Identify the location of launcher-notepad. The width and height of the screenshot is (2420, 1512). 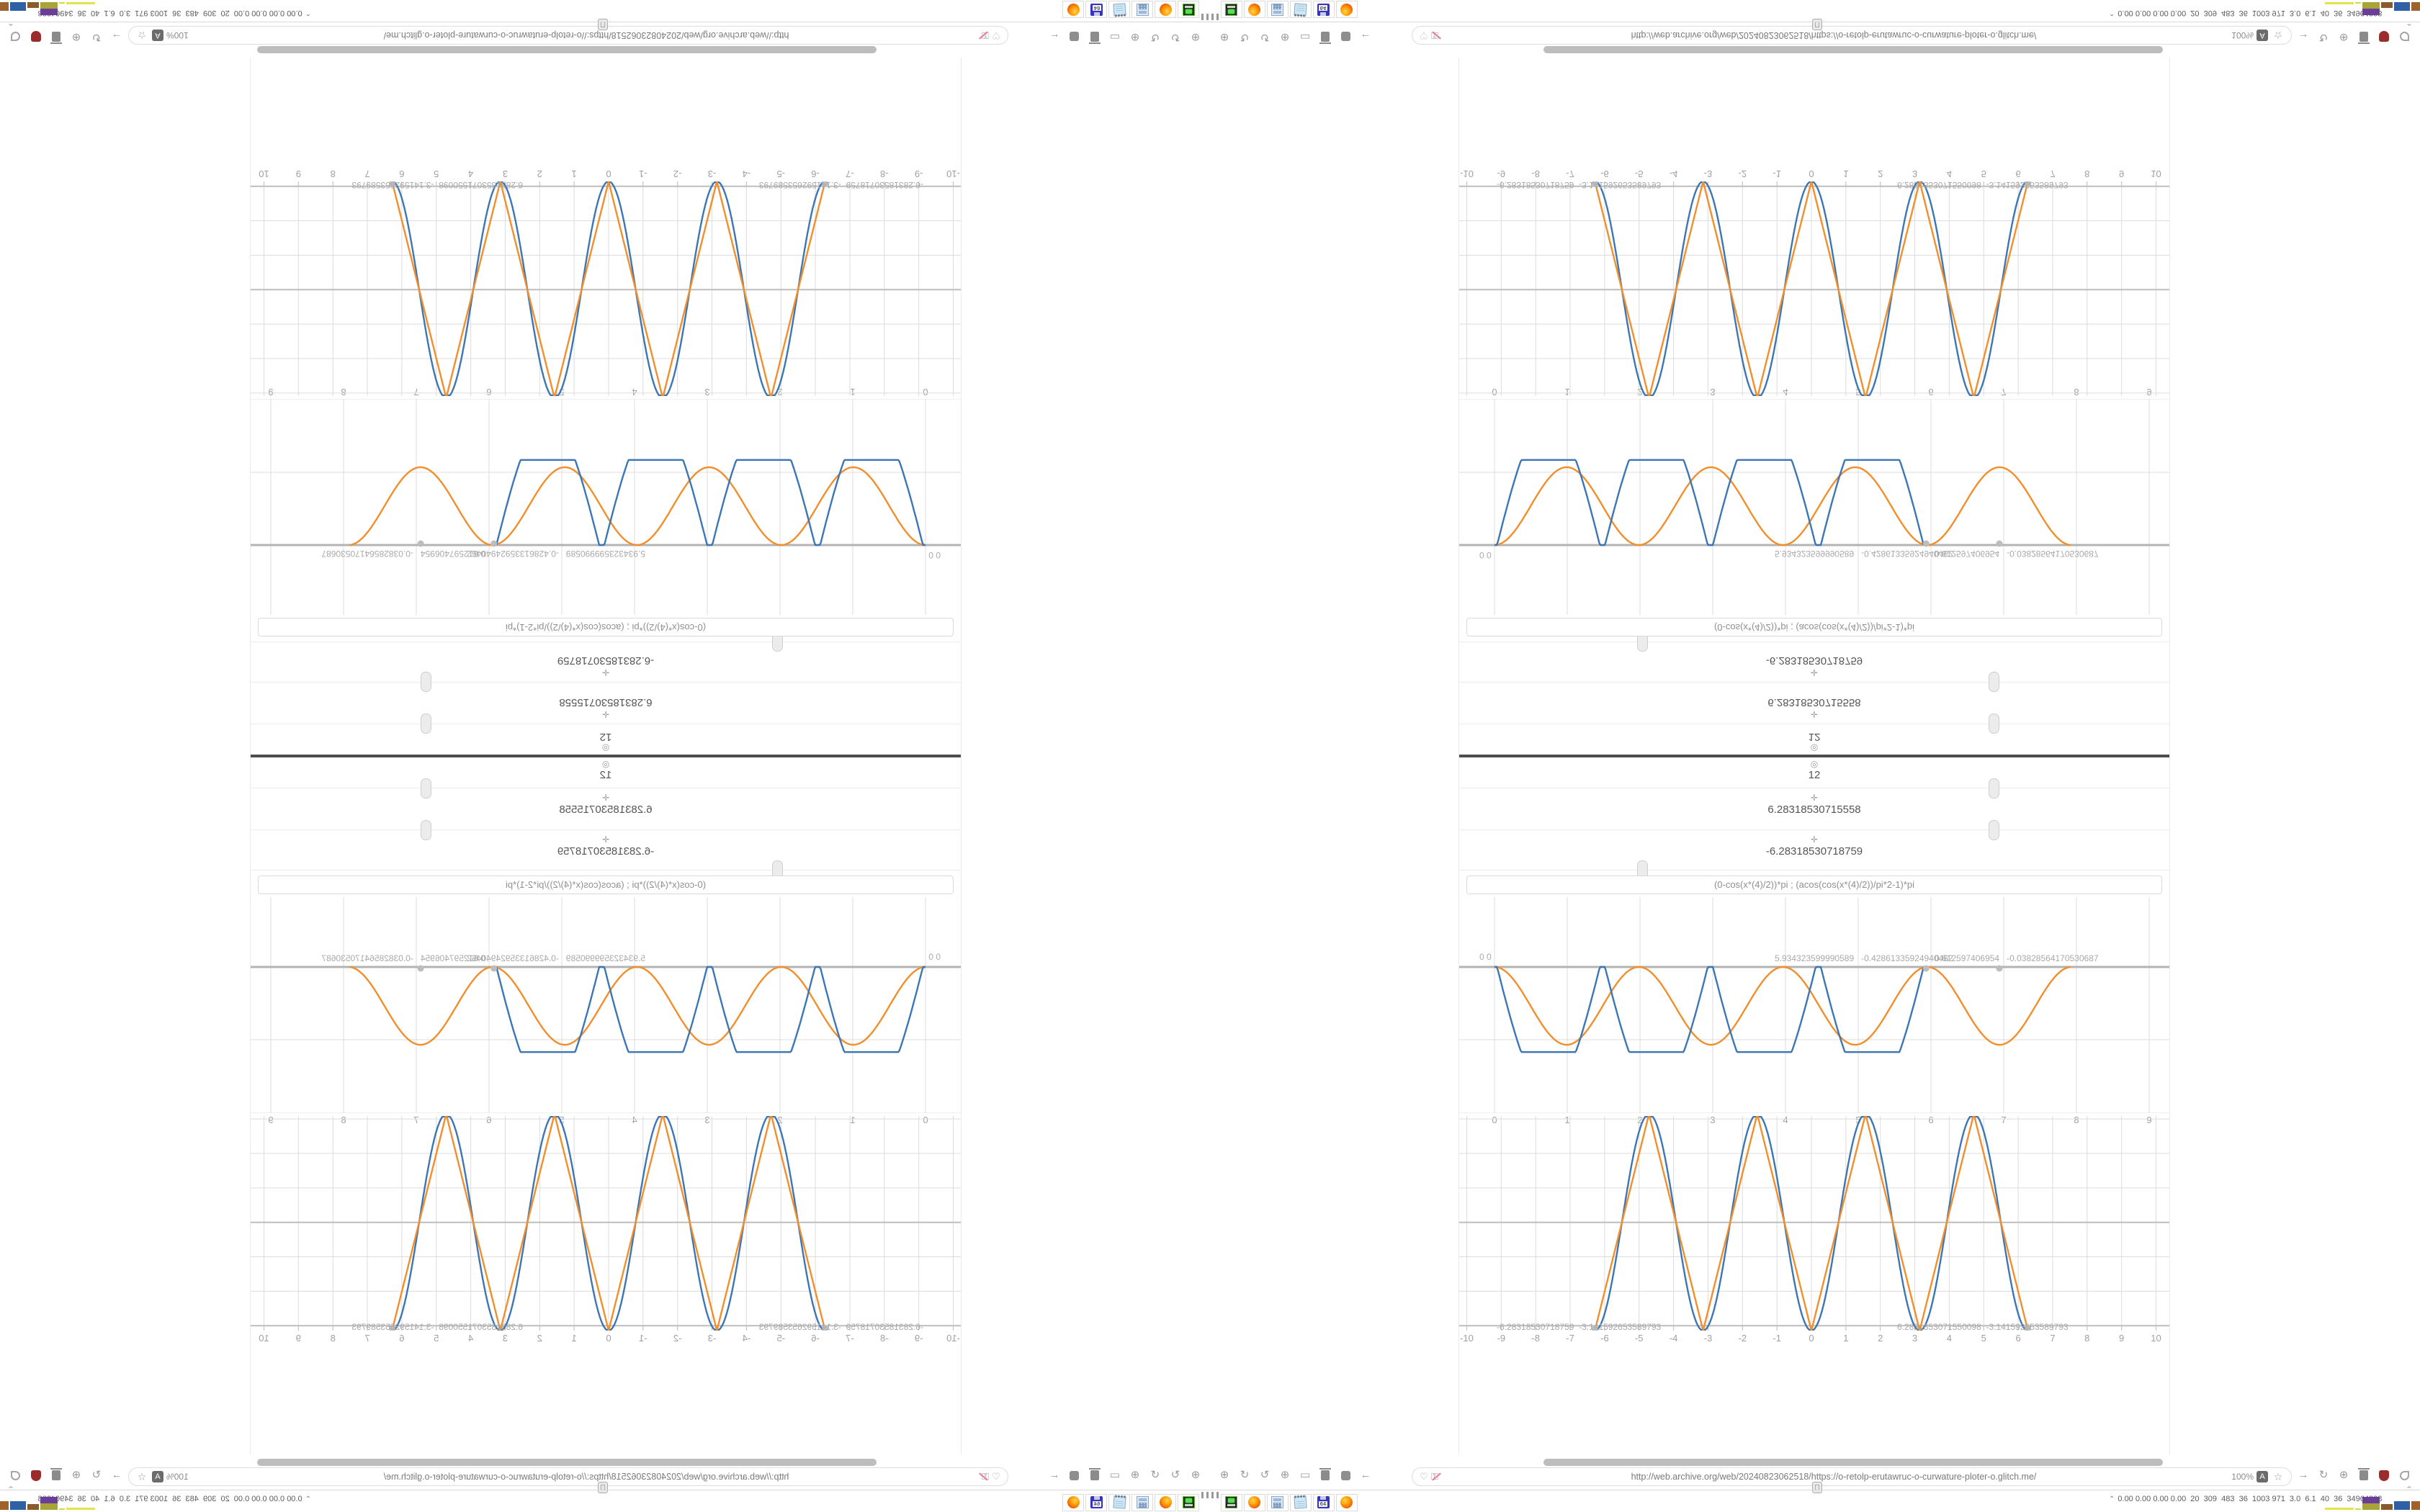
(1119, 9).